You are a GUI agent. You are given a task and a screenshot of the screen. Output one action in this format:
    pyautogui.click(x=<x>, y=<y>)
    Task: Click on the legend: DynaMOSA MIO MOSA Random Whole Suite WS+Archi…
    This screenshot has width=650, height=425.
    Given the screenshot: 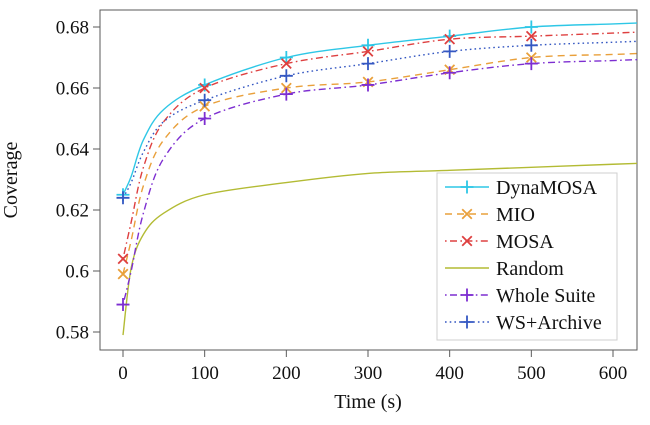 What is the action you would take?
    pyautogui.click(x=527, y=256)
    